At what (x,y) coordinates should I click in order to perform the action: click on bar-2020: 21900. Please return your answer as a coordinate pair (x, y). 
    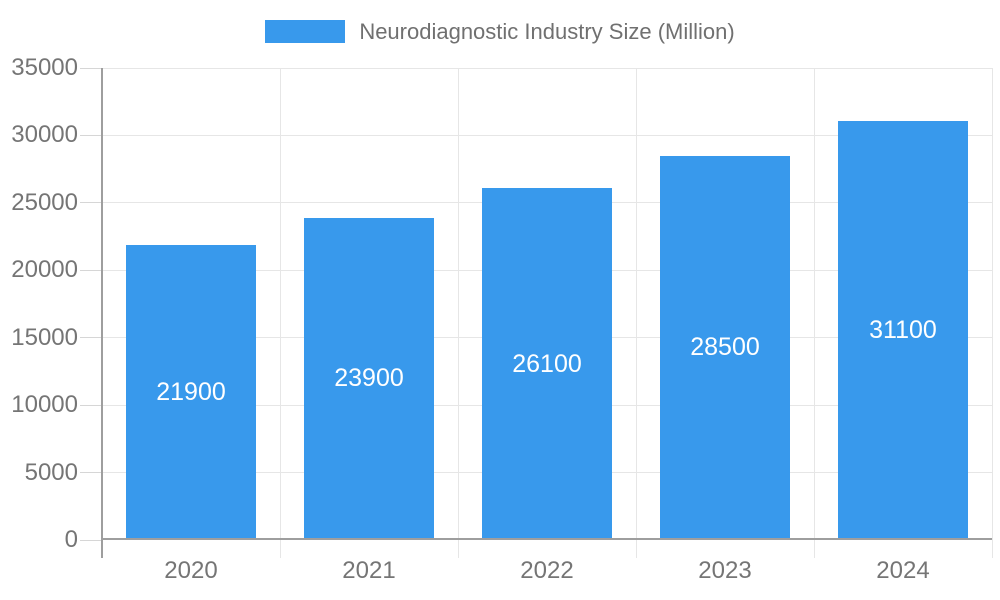
    Looking at the image, I should click on (191, 392).